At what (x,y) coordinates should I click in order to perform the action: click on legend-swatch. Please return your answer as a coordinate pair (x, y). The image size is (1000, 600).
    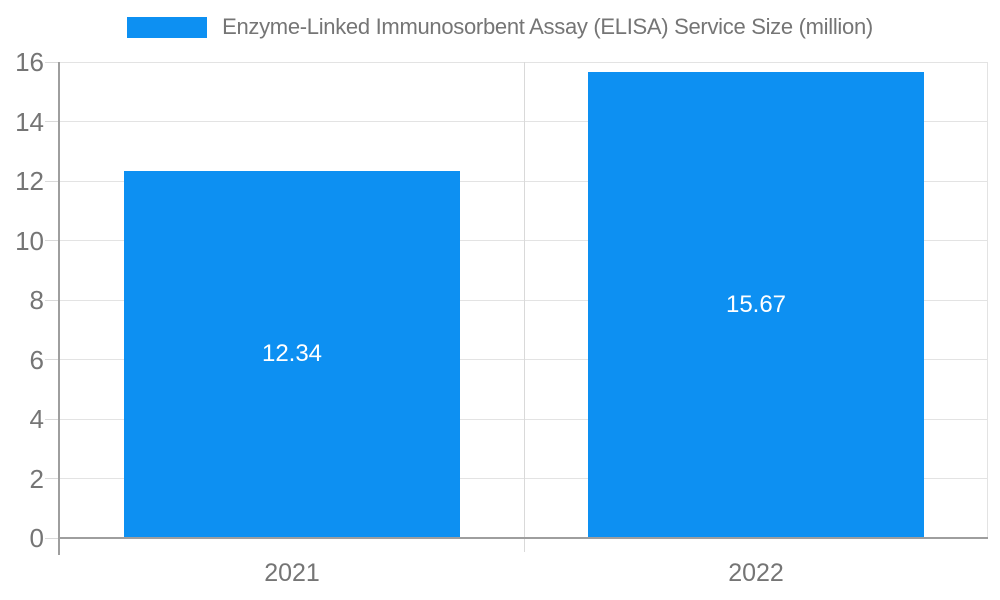
    Looking at the image, I should click on (167, 27).